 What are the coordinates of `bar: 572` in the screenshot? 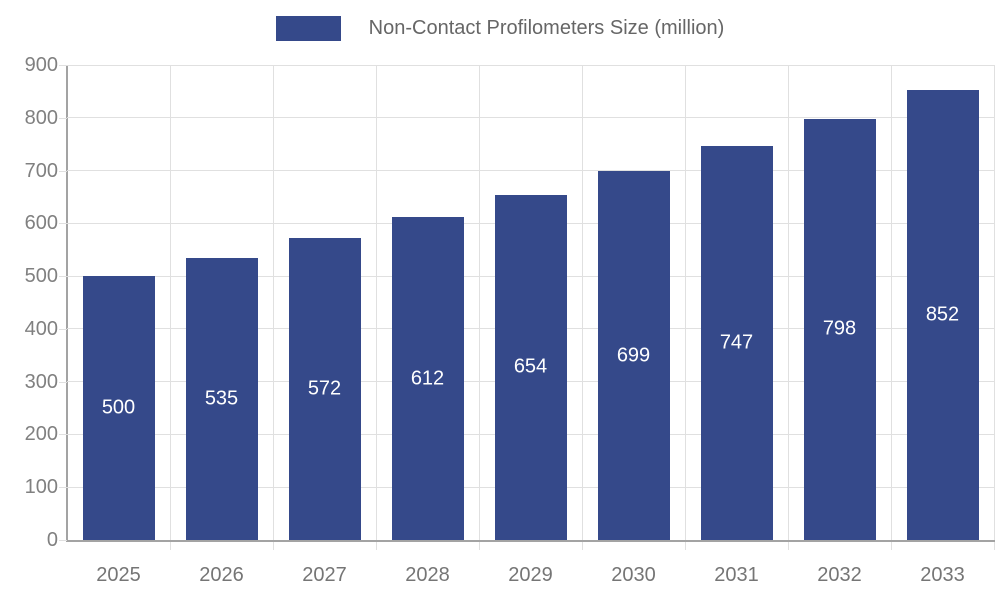 It's located at (324, 389).